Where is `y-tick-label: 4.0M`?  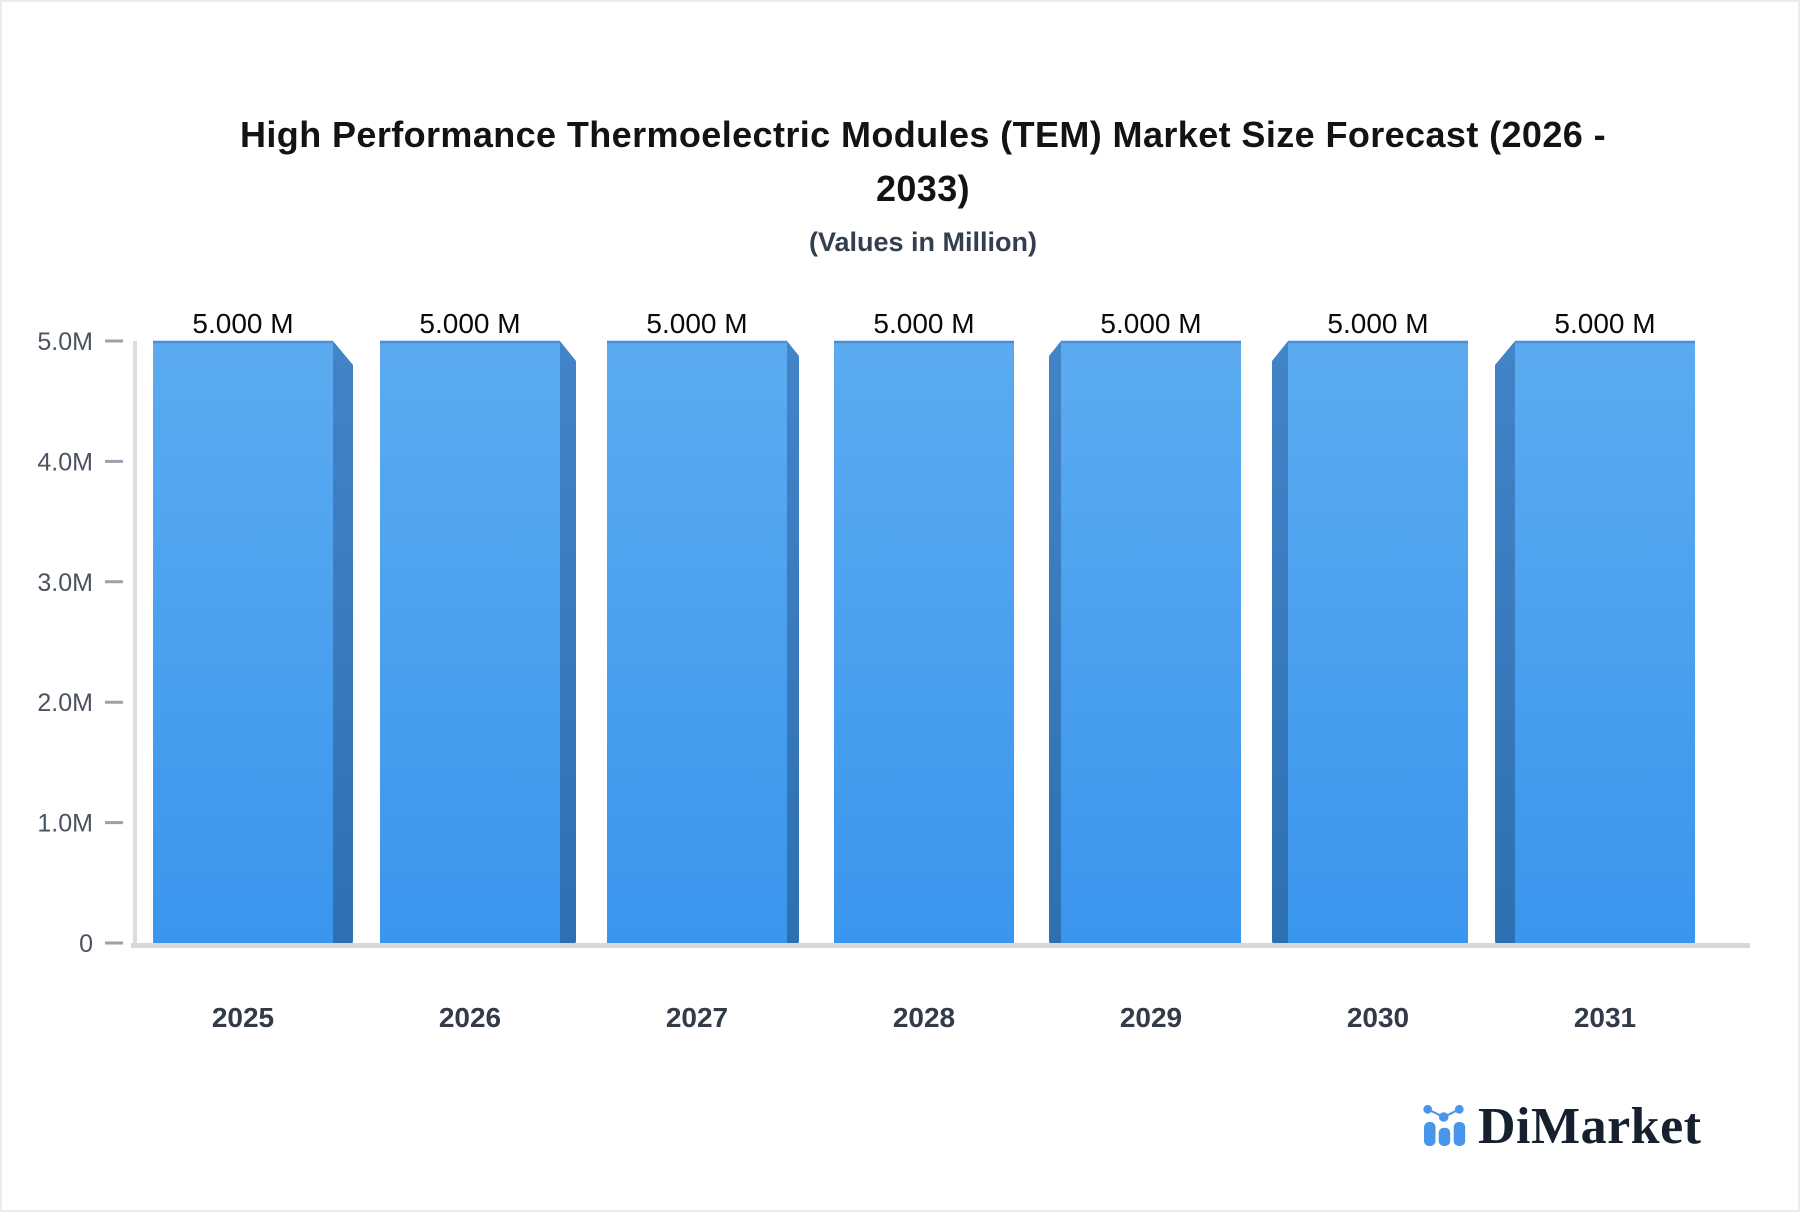
y-tick-label: 4.0M is located at coordinates (65, 462).